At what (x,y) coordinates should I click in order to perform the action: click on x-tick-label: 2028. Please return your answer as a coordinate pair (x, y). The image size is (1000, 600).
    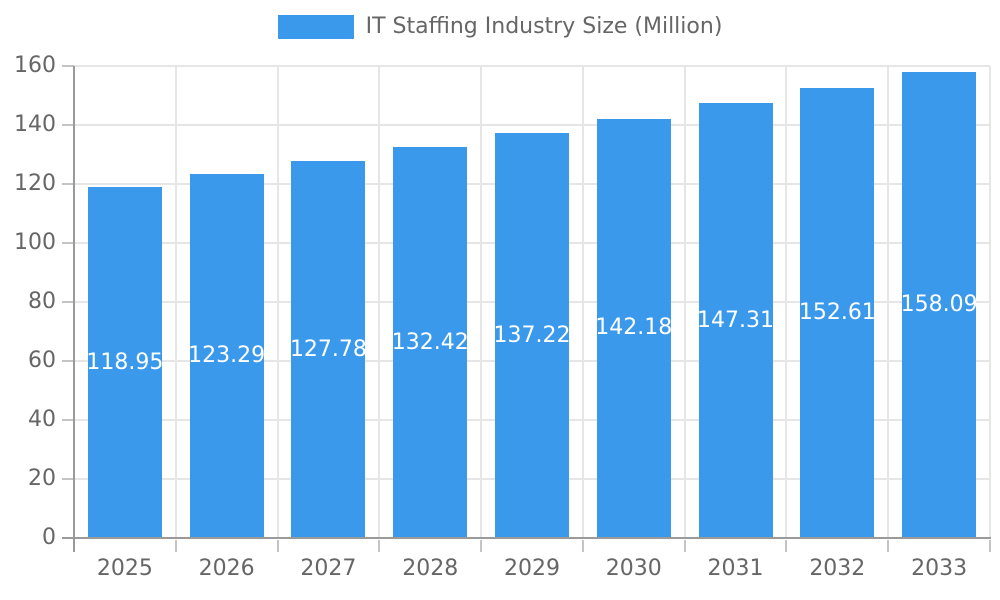
    Looking at the image, I should click on (430, 568).